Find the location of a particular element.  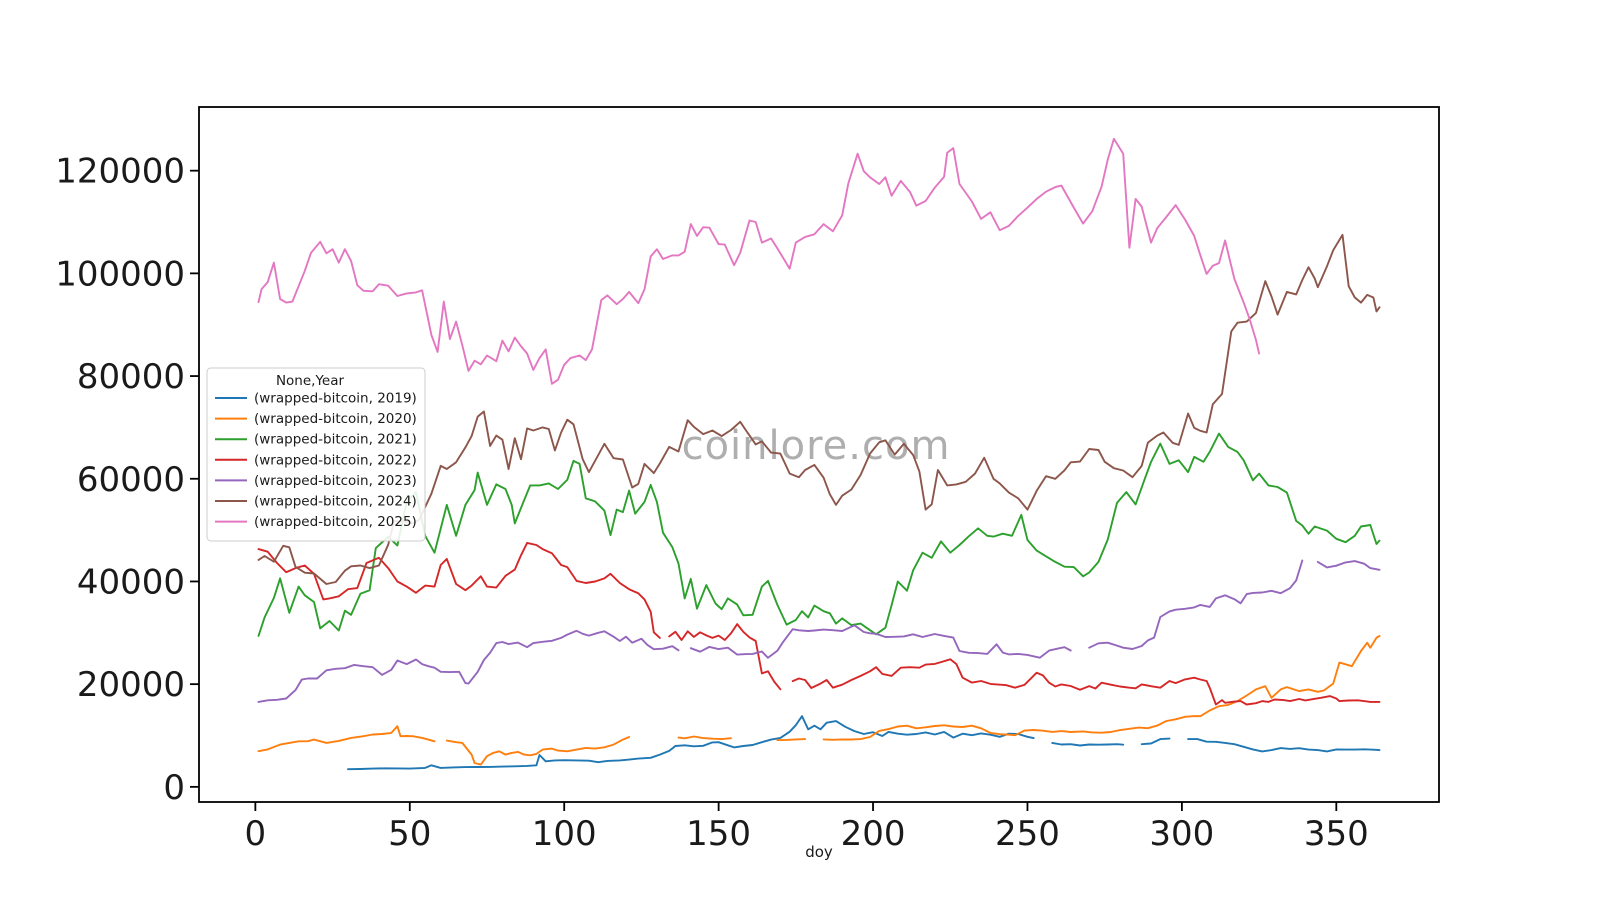

y-tick-label: 60000 is located at coordinates (131, 480).